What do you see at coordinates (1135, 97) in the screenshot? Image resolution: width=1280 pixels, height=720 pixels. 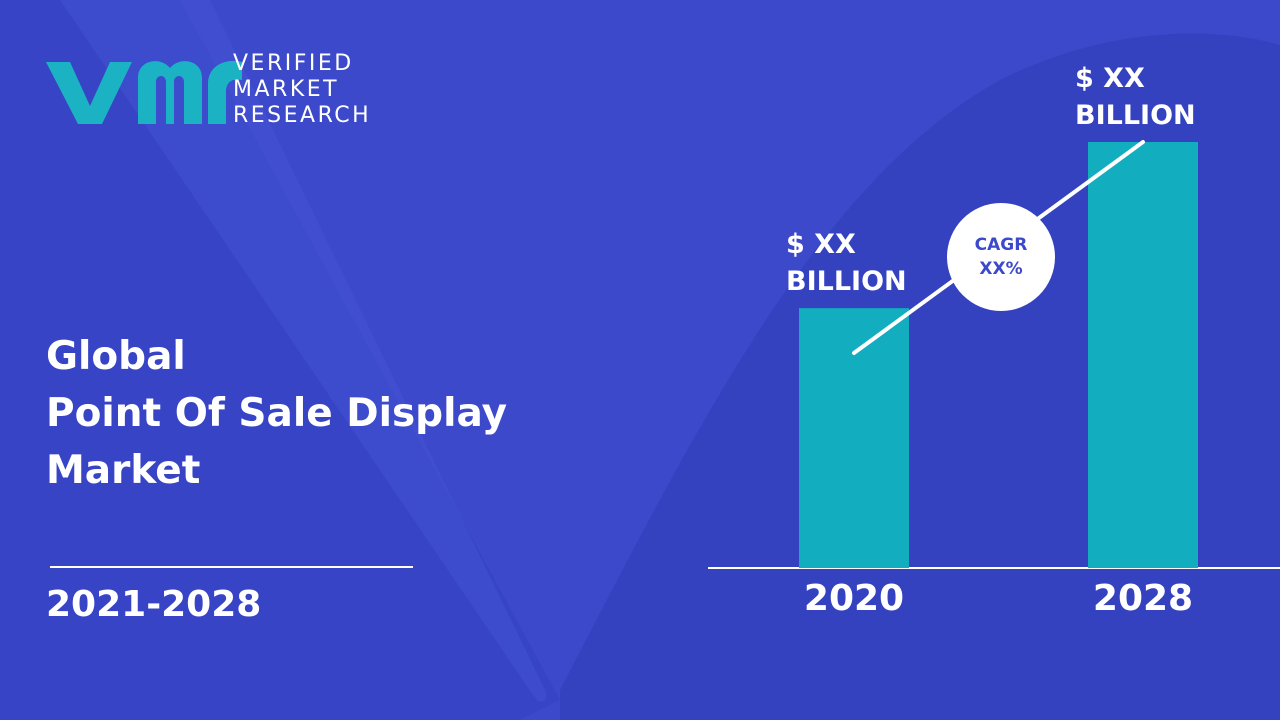 I see `value-label-2028: $ XX BILLION` at bounding box center [1135, 97].